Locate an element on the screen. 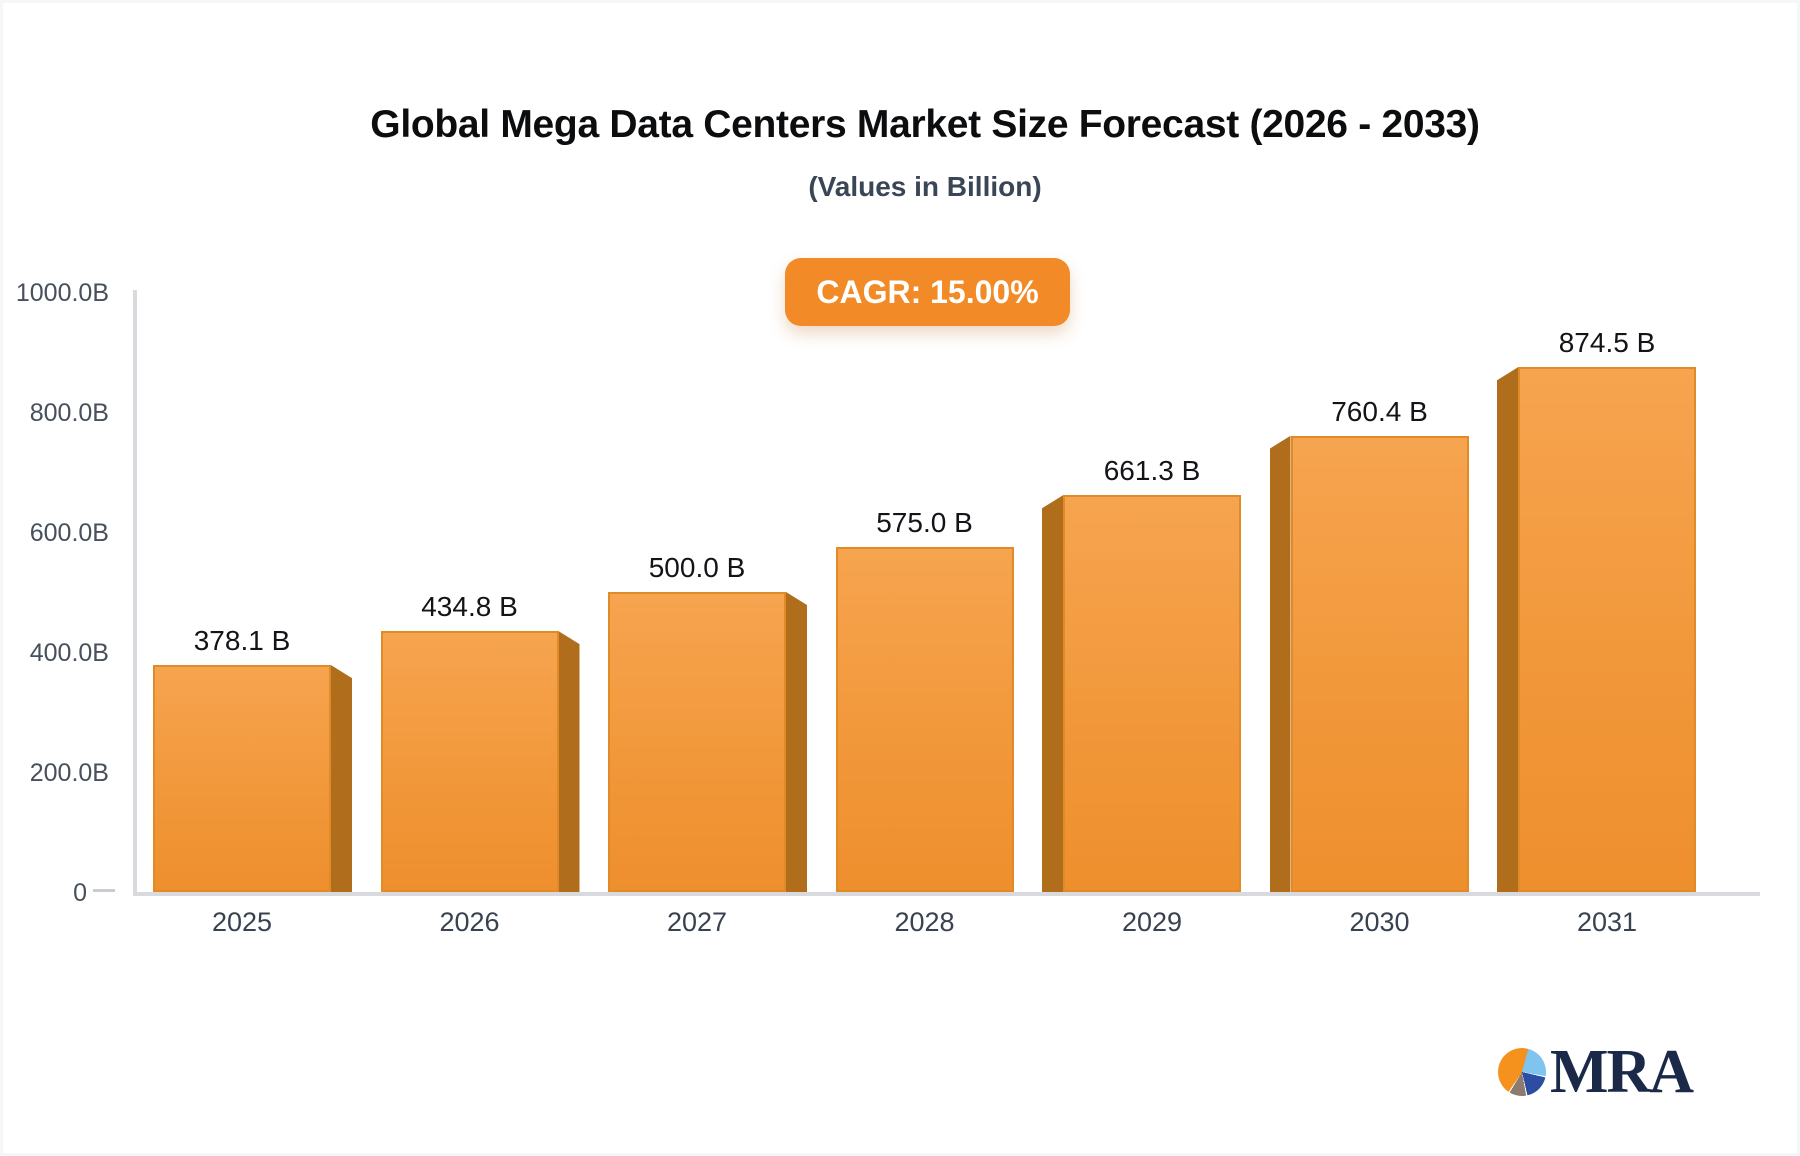 The width and height of the screenshot is (1800, 1156). y-tick-label: 600.0B is located at coordinates (69, 533).